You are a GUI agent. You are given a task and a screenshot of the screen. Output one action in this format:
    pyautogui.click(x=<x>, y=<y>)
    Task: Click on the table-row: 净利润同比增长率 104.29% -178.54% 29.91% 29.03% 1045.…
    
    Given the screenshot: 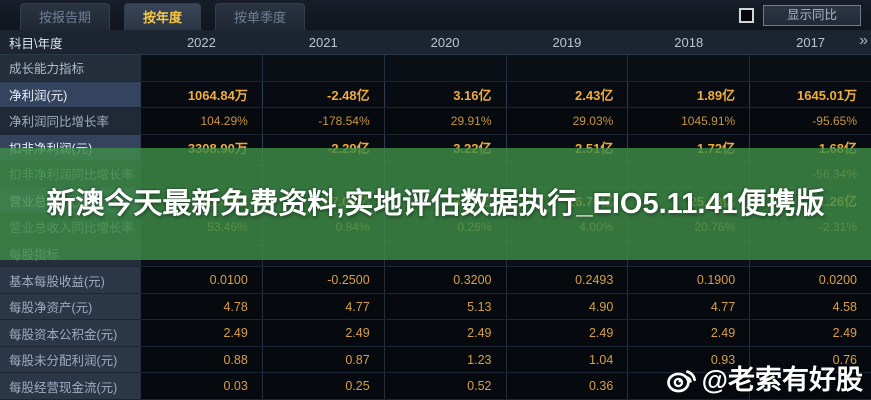 What is the action you would take?
    pyautogui.click(x=435, y=121)
    